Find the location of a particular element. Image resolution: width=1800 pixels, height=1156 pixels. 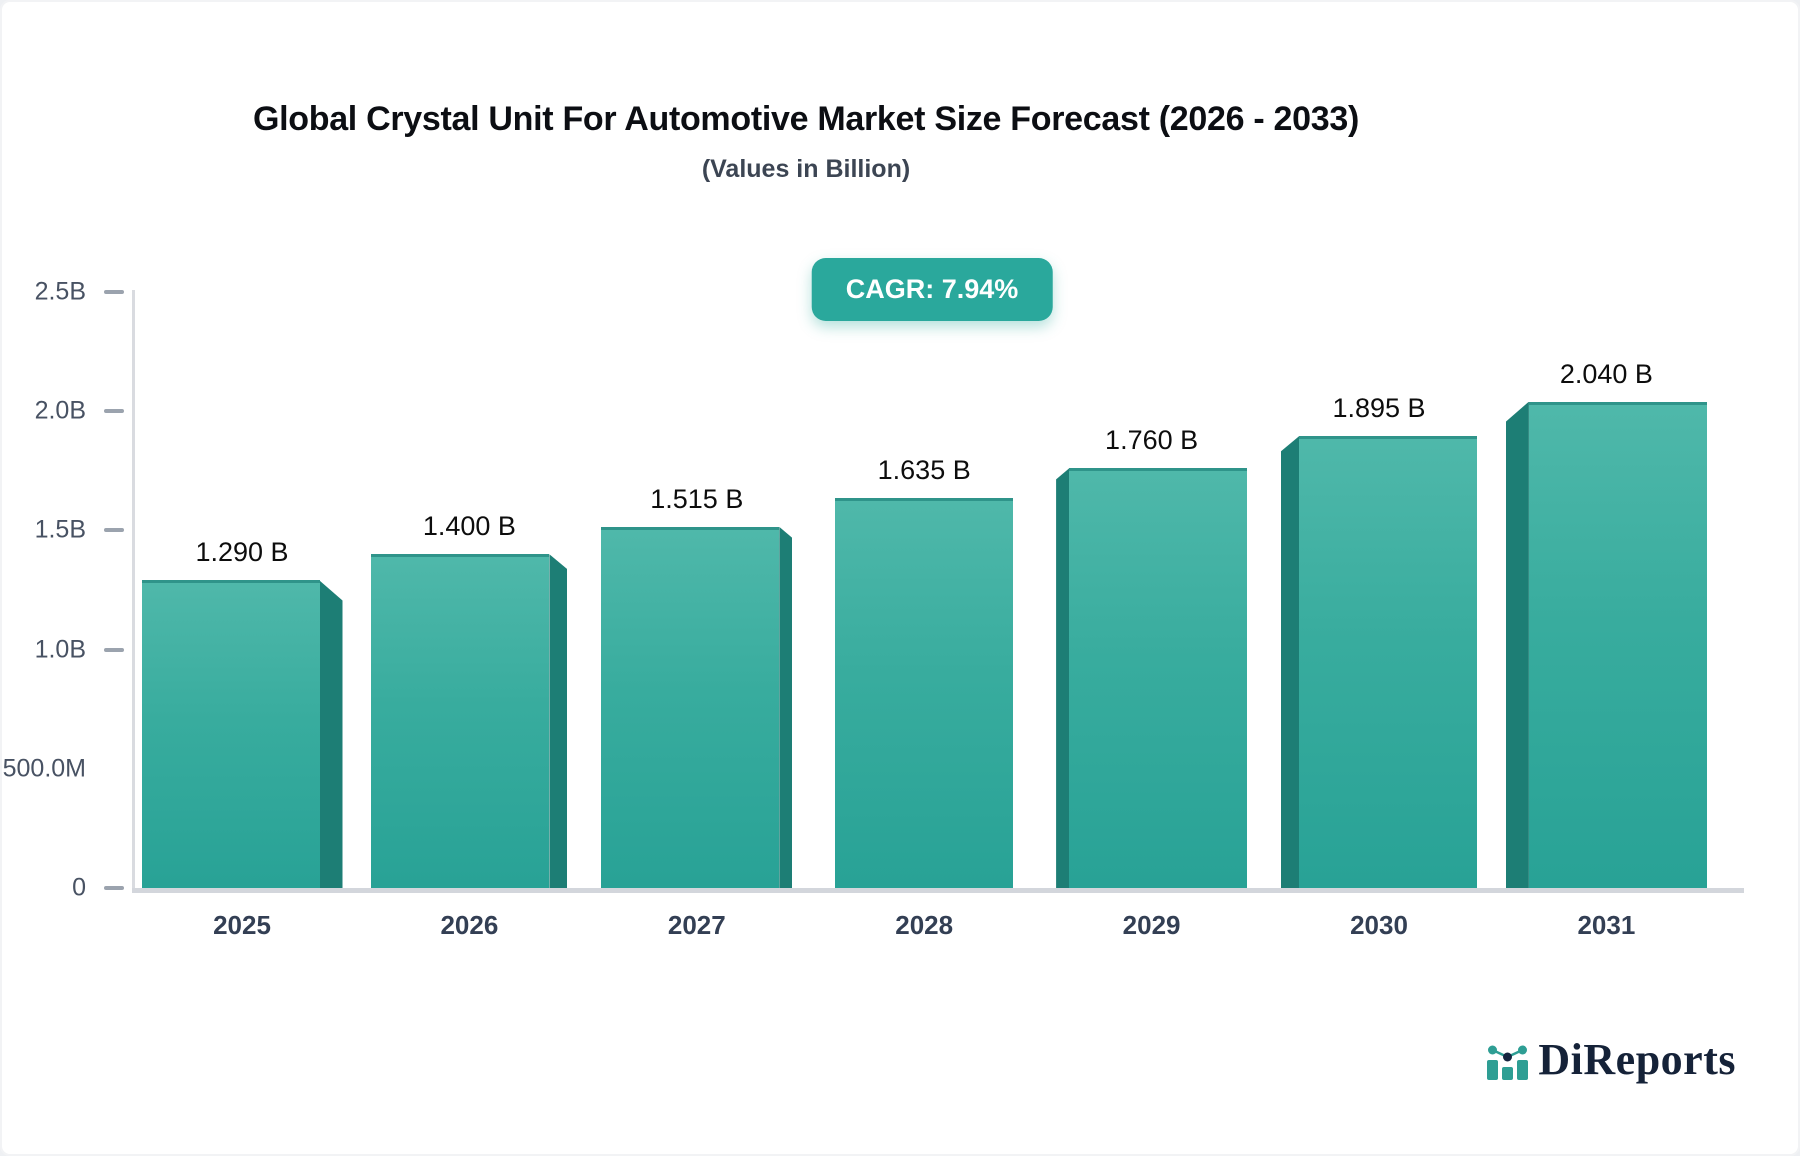

bar-value-label: 1.515 B is located at coordinates (697, 498).